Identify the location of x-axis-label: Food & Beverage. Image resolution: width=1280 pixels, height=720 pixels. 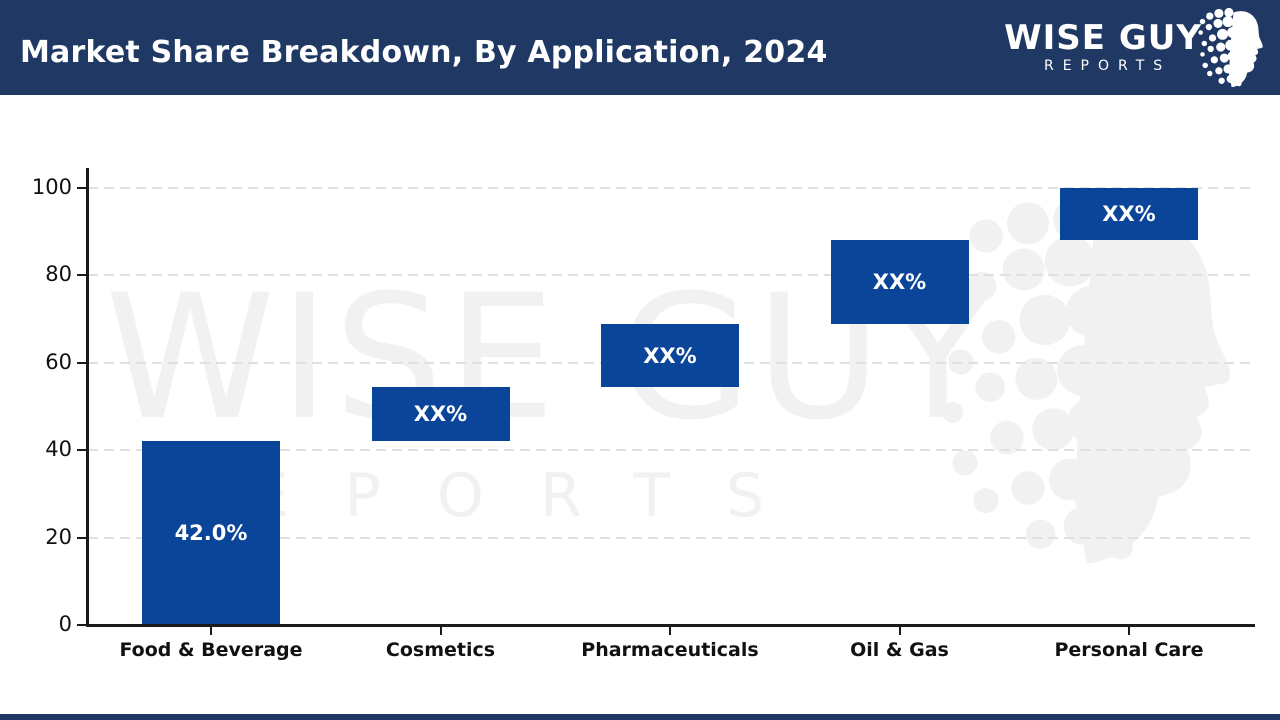
(211, 650).